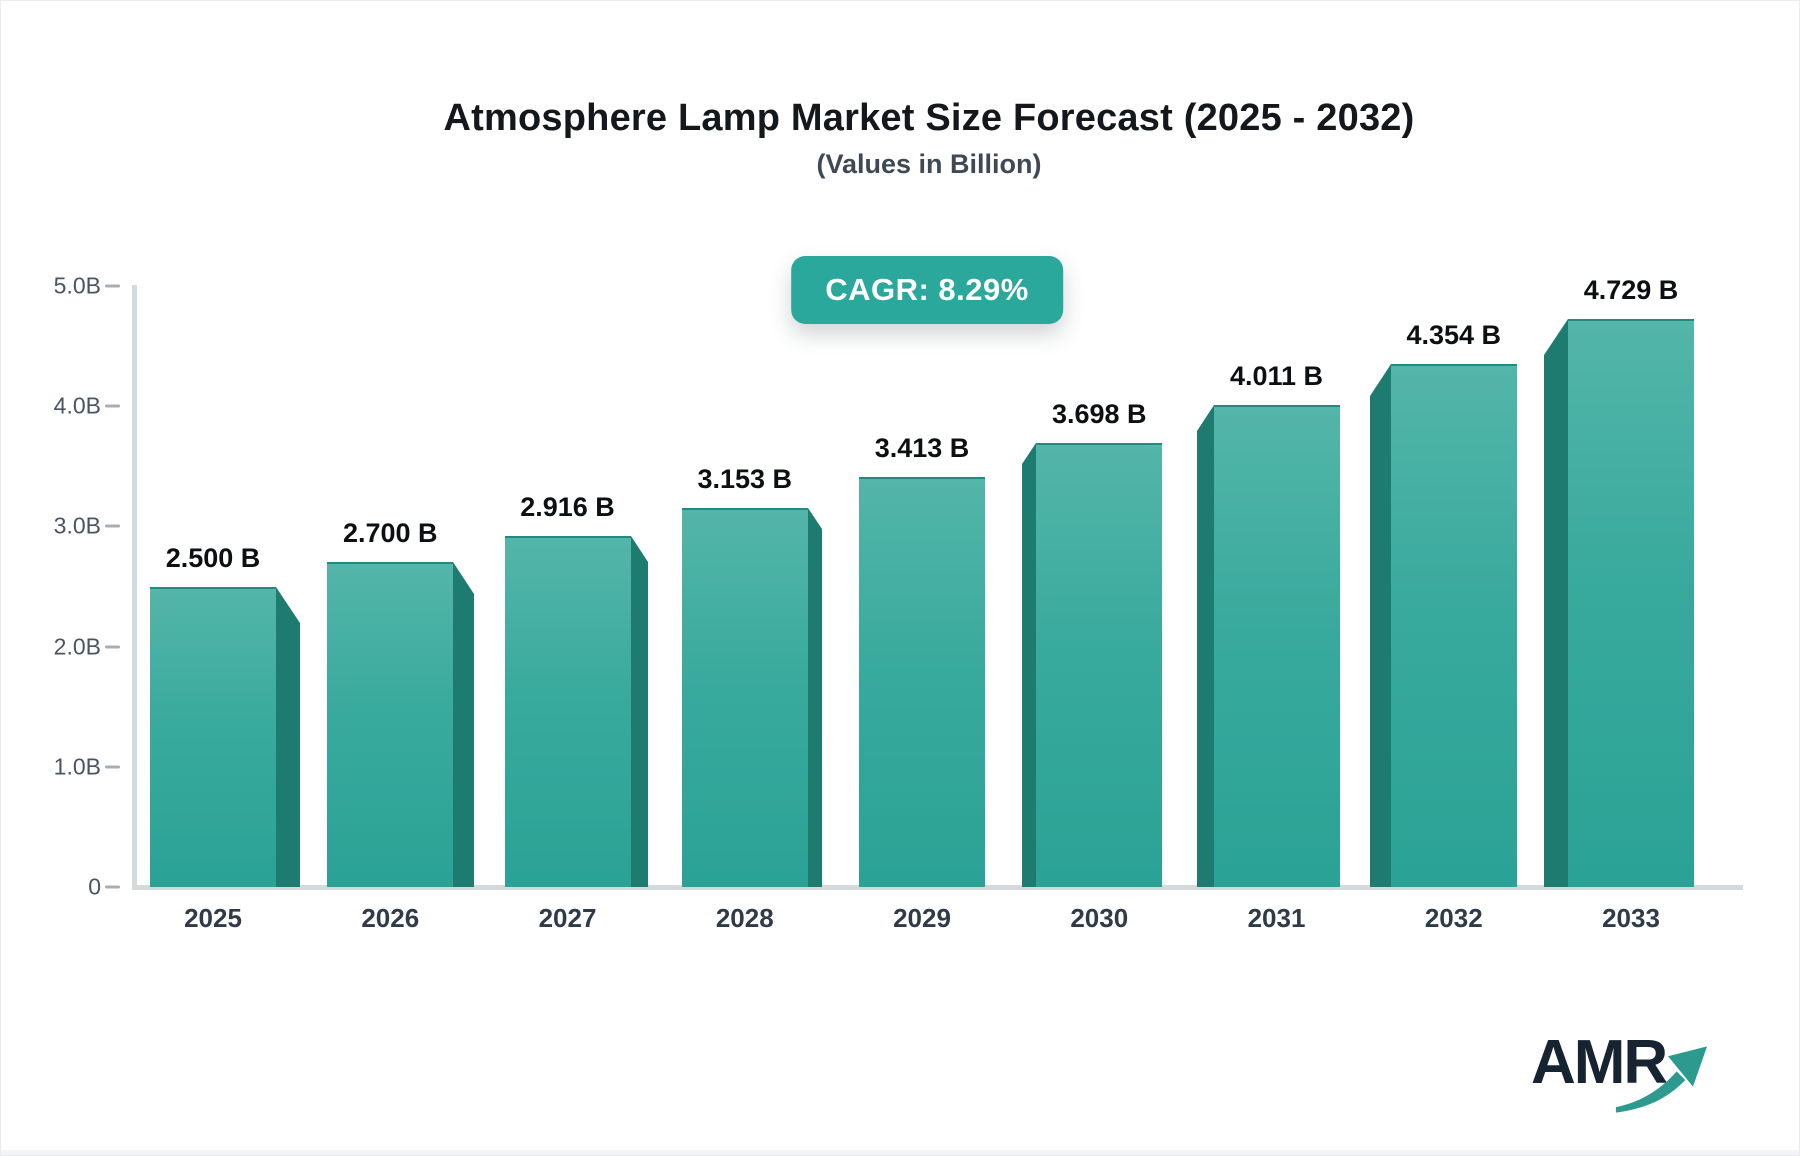 This screenshot has width=1800, height=1156. Describe the element at coordinates (639, 711) in the screenshot. I see `bar-side-2027` at that location.